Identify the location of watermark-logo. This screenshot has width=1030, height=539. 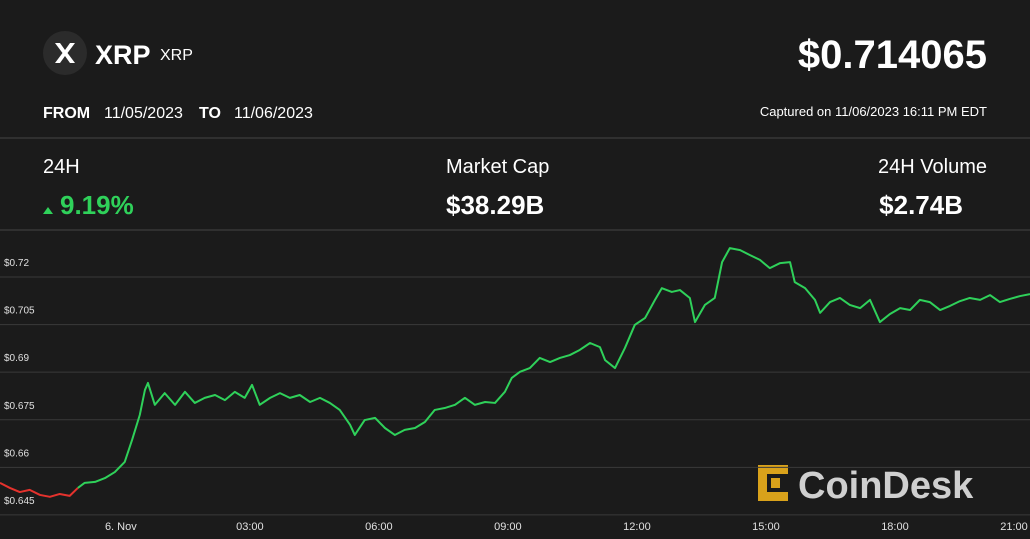
(773, 483).